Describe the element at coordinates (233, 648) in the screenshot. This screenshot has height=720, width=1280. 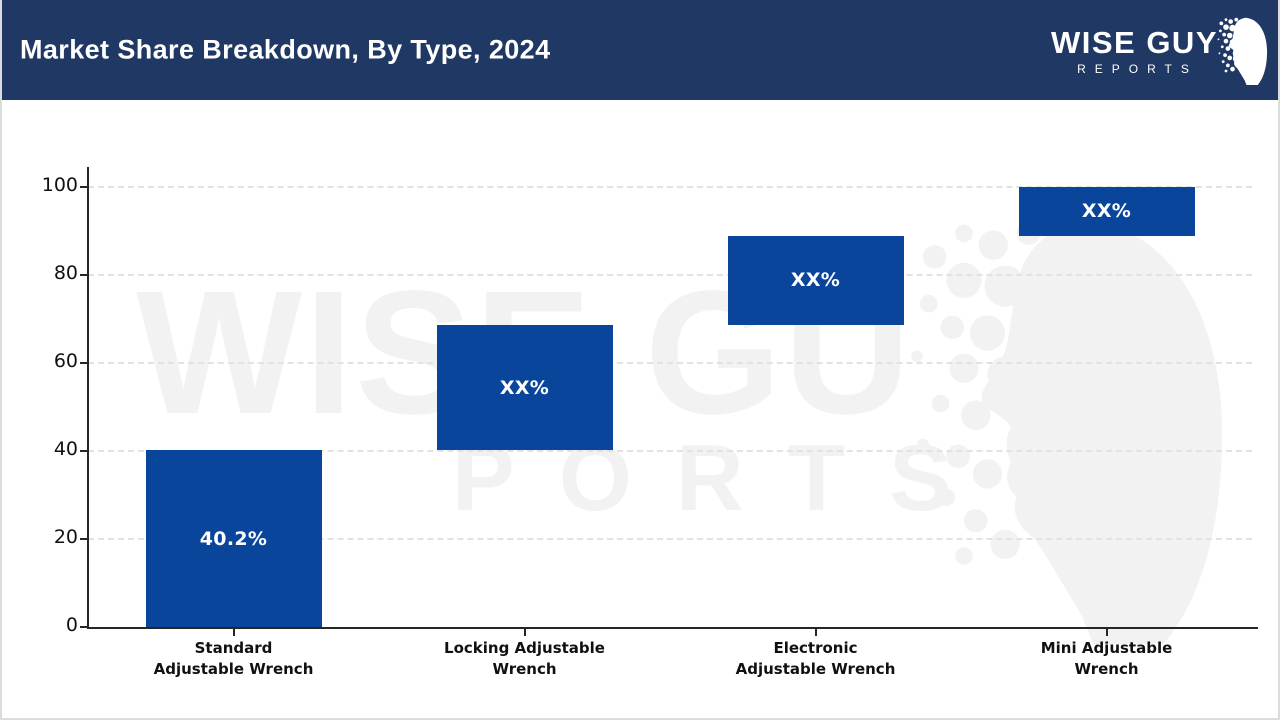
I see `x-category-label-line: Standard` at that location.